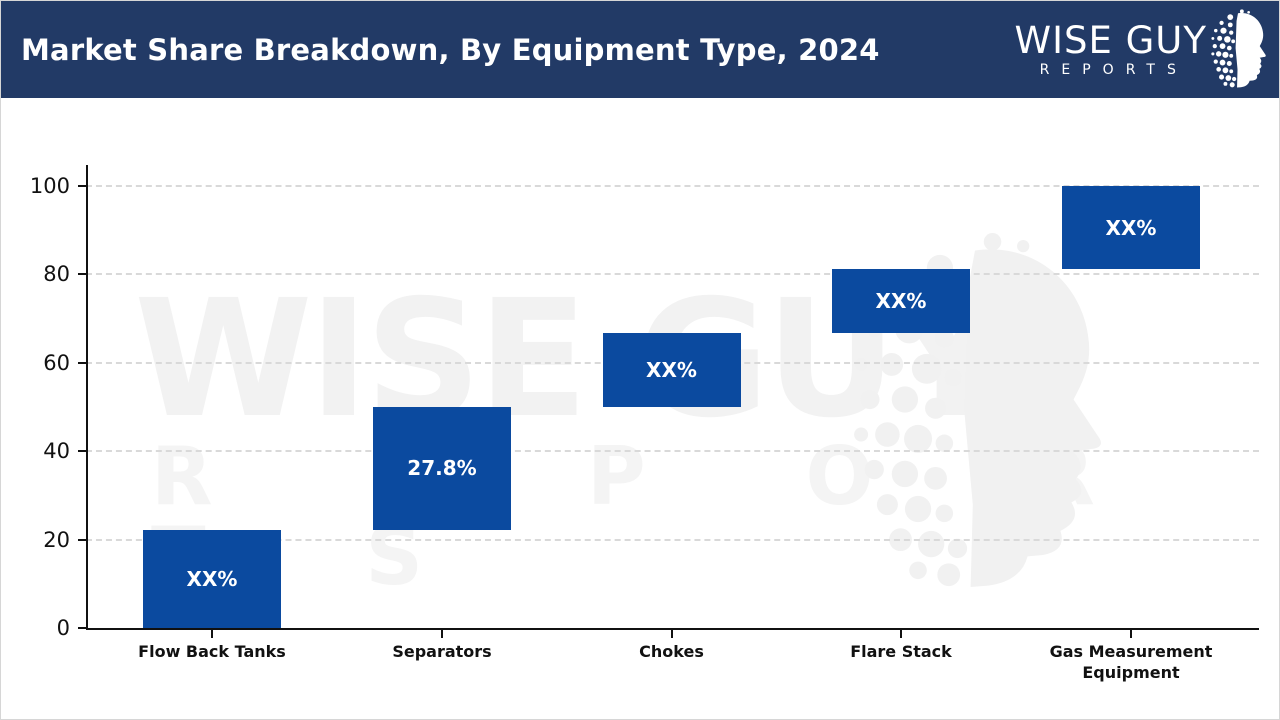 This screenshot has height=720, width=1280. I want to click on x-axis, so click(672, 629).